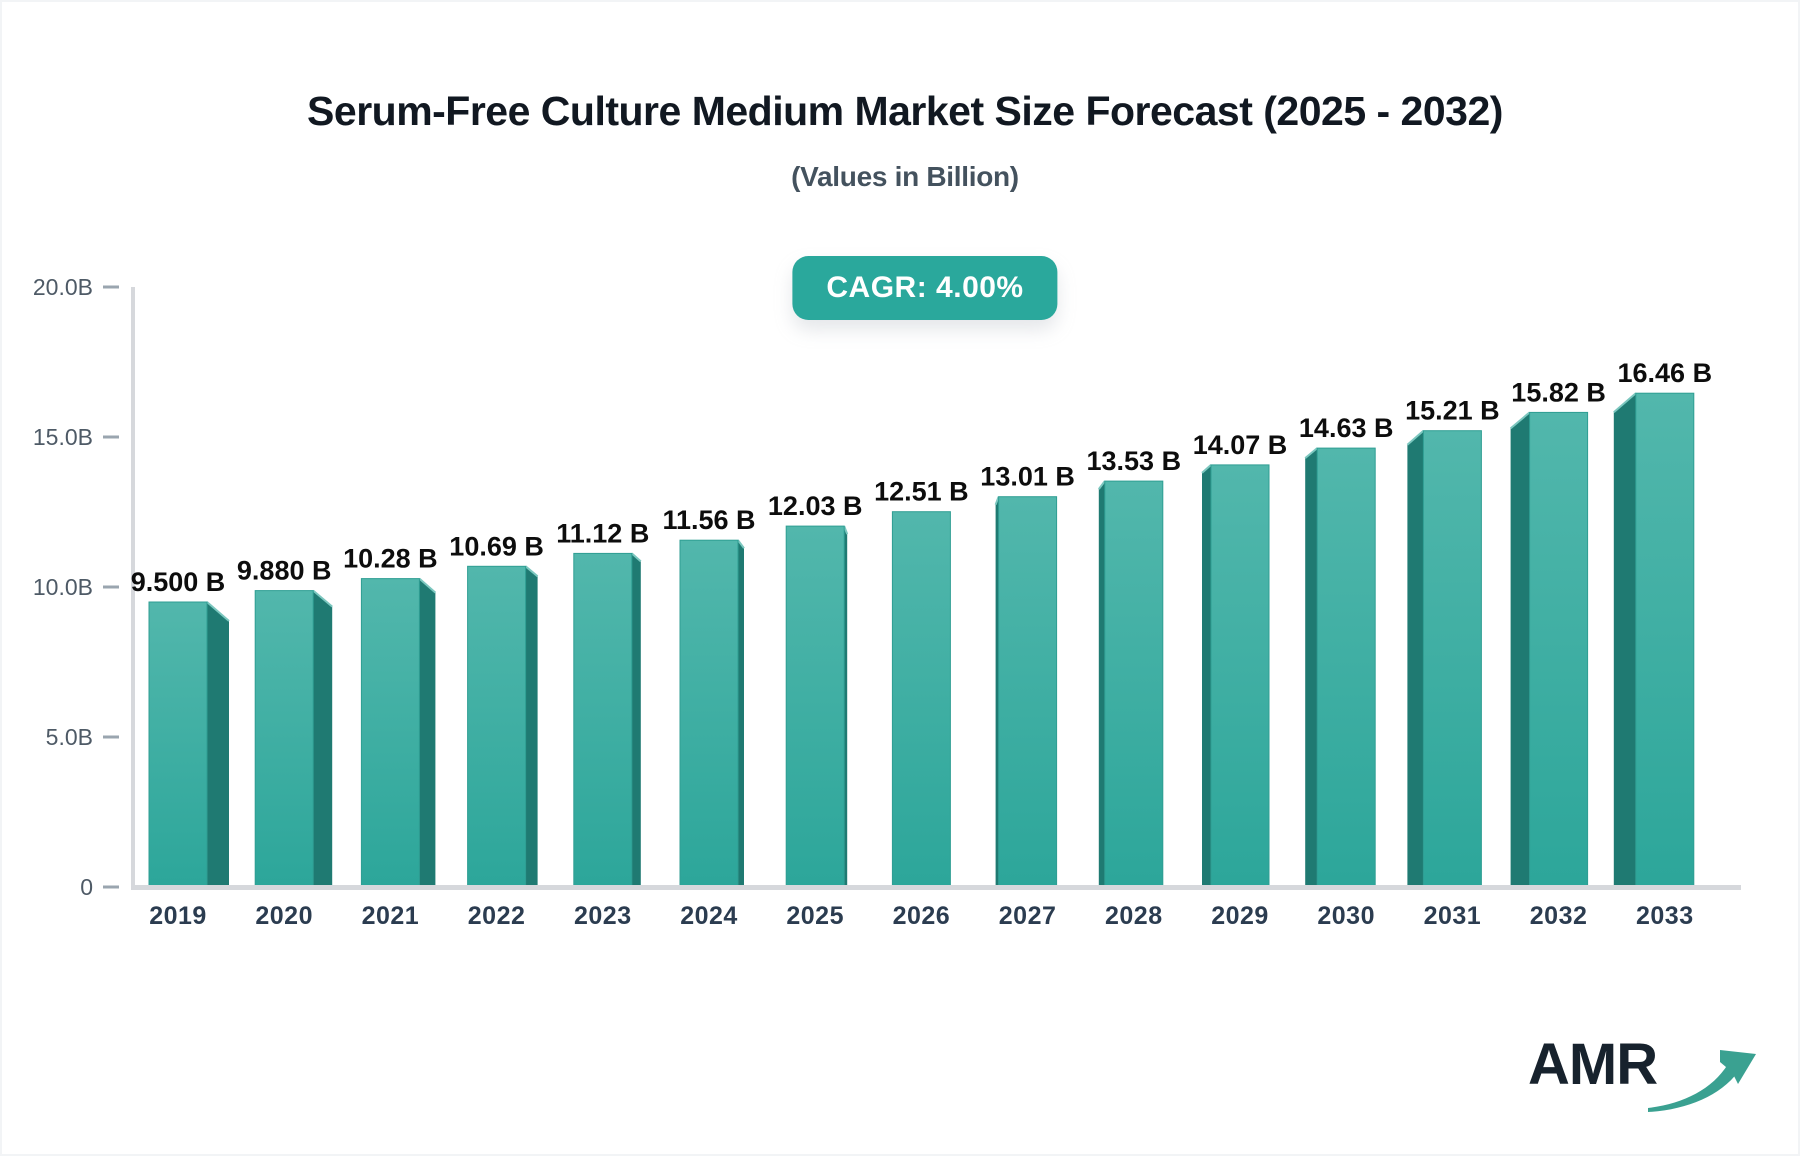 This screenshot has height=1156, width=1800. Describe the element at coordinates (1134, 685) in the screenshot. I see `bar-2028` at that location.